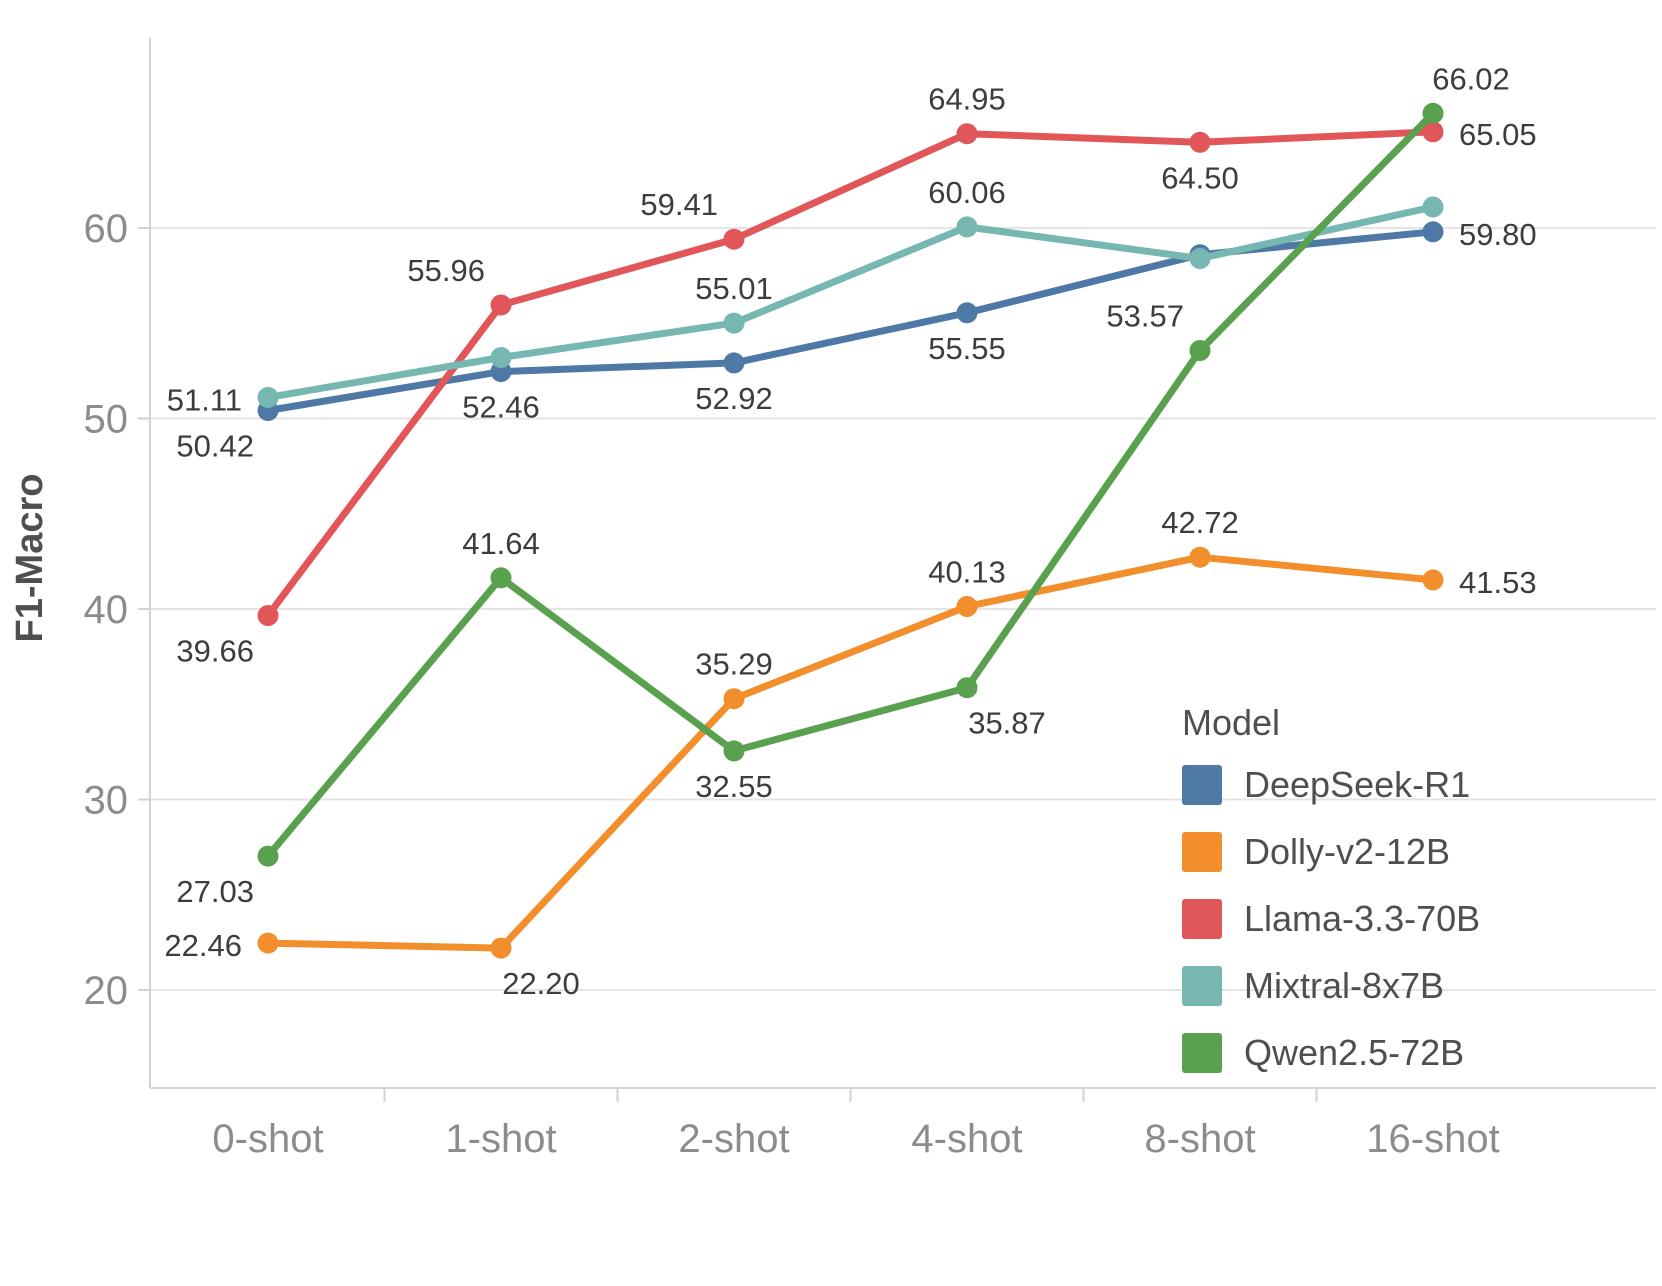  I want to click on data-point-dolly-v2-12b-4-shot, so click(967, 606).